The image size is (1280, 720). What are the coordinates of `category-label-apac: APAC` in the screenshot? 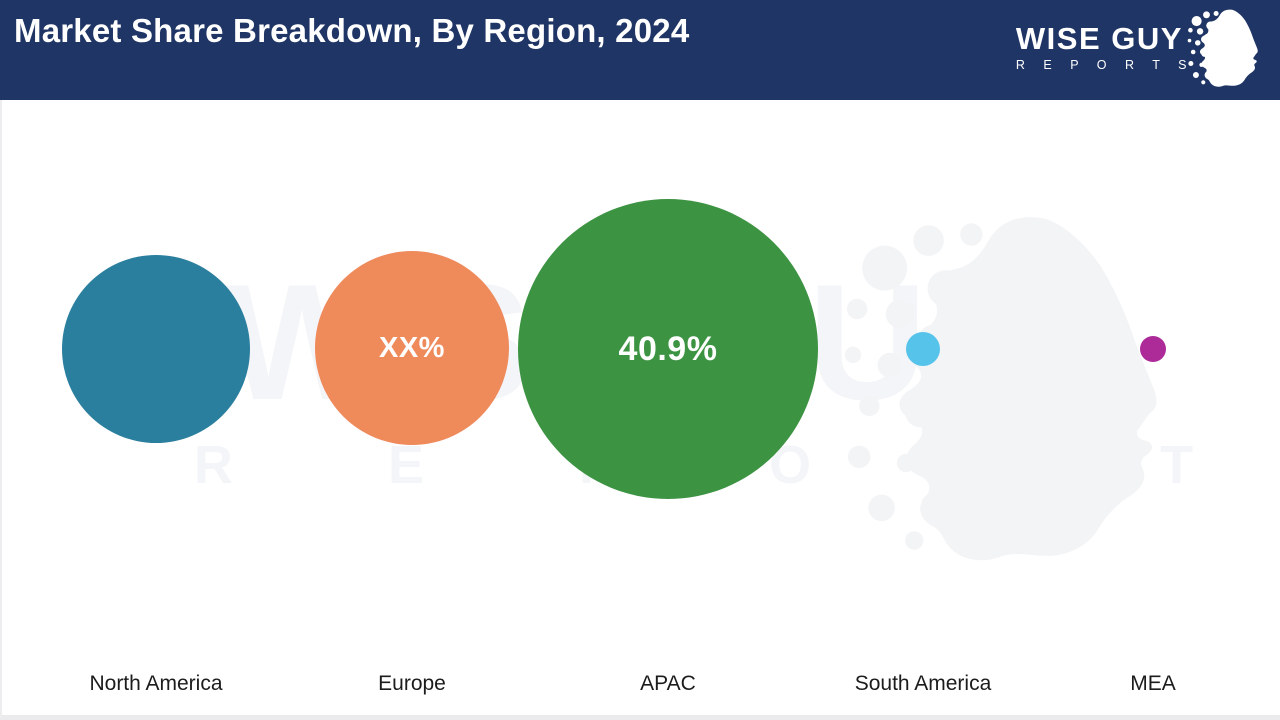 It's located at (668, 683).